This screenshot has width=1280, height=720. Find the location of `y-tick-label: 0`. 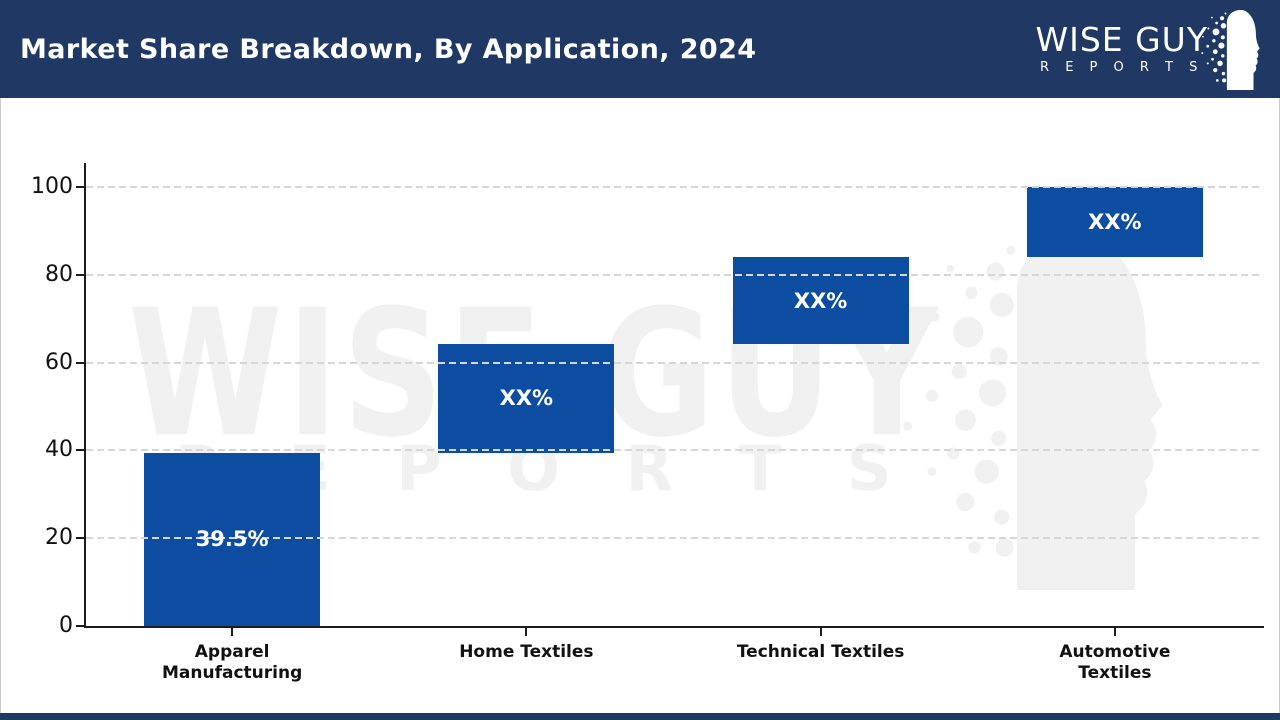

y-tick-label: 0 is located at coordinates (66, 625).